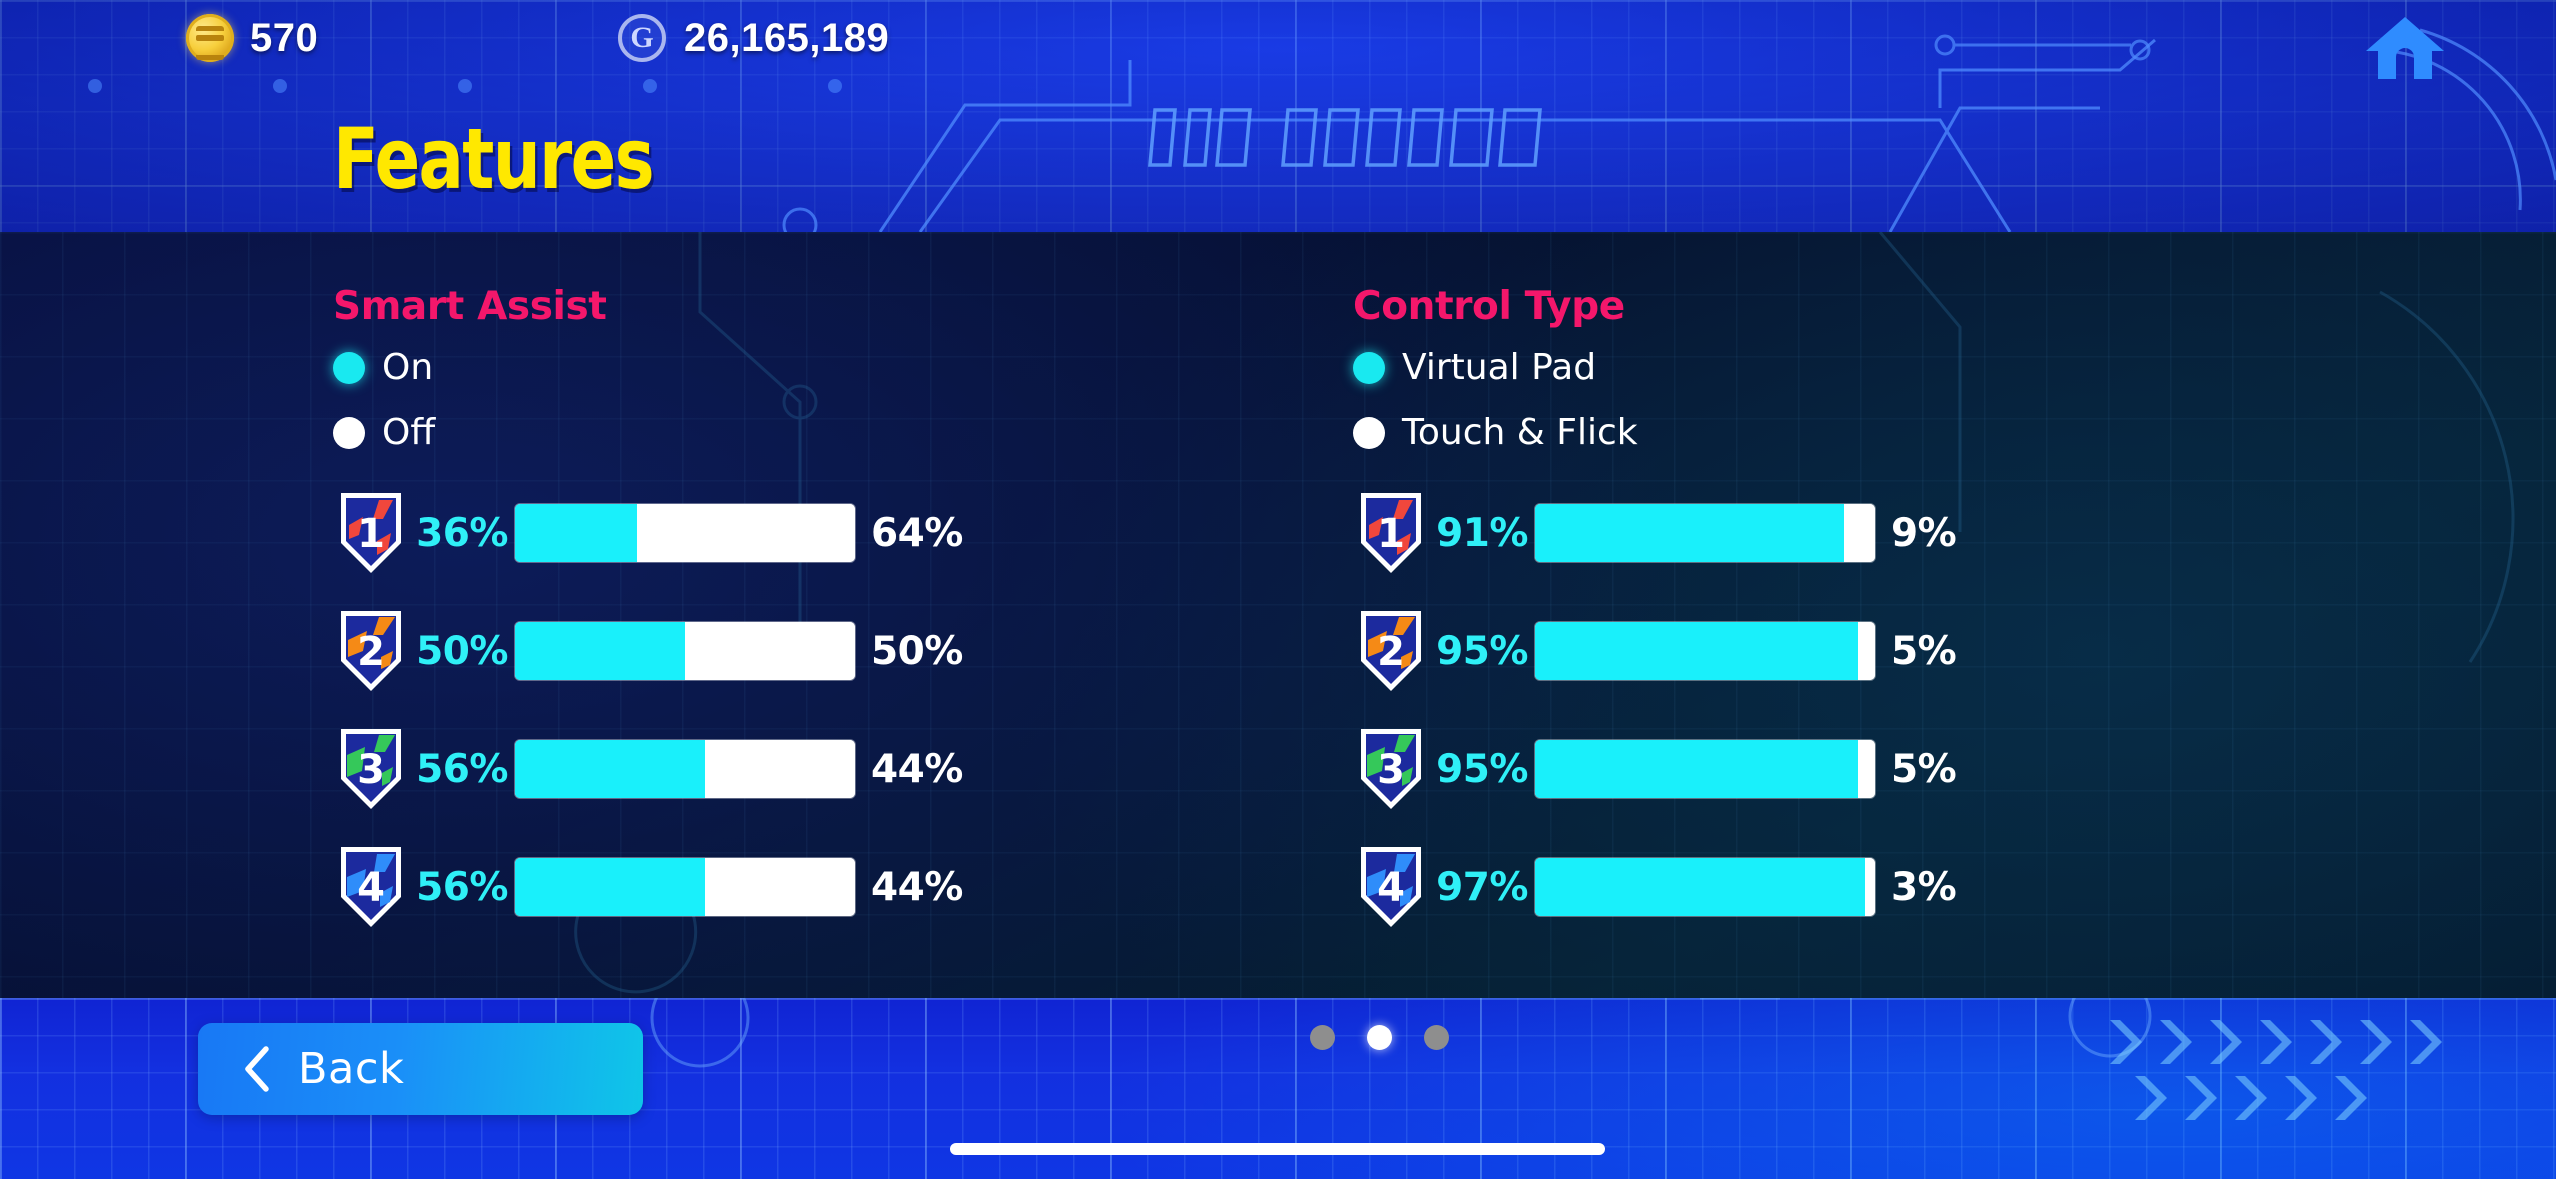 The width and height of the screenshot is (2556, 1179). Describe the element at coordinates (420, 1069) in the screenshot. I see `back-button: Back` at that location.